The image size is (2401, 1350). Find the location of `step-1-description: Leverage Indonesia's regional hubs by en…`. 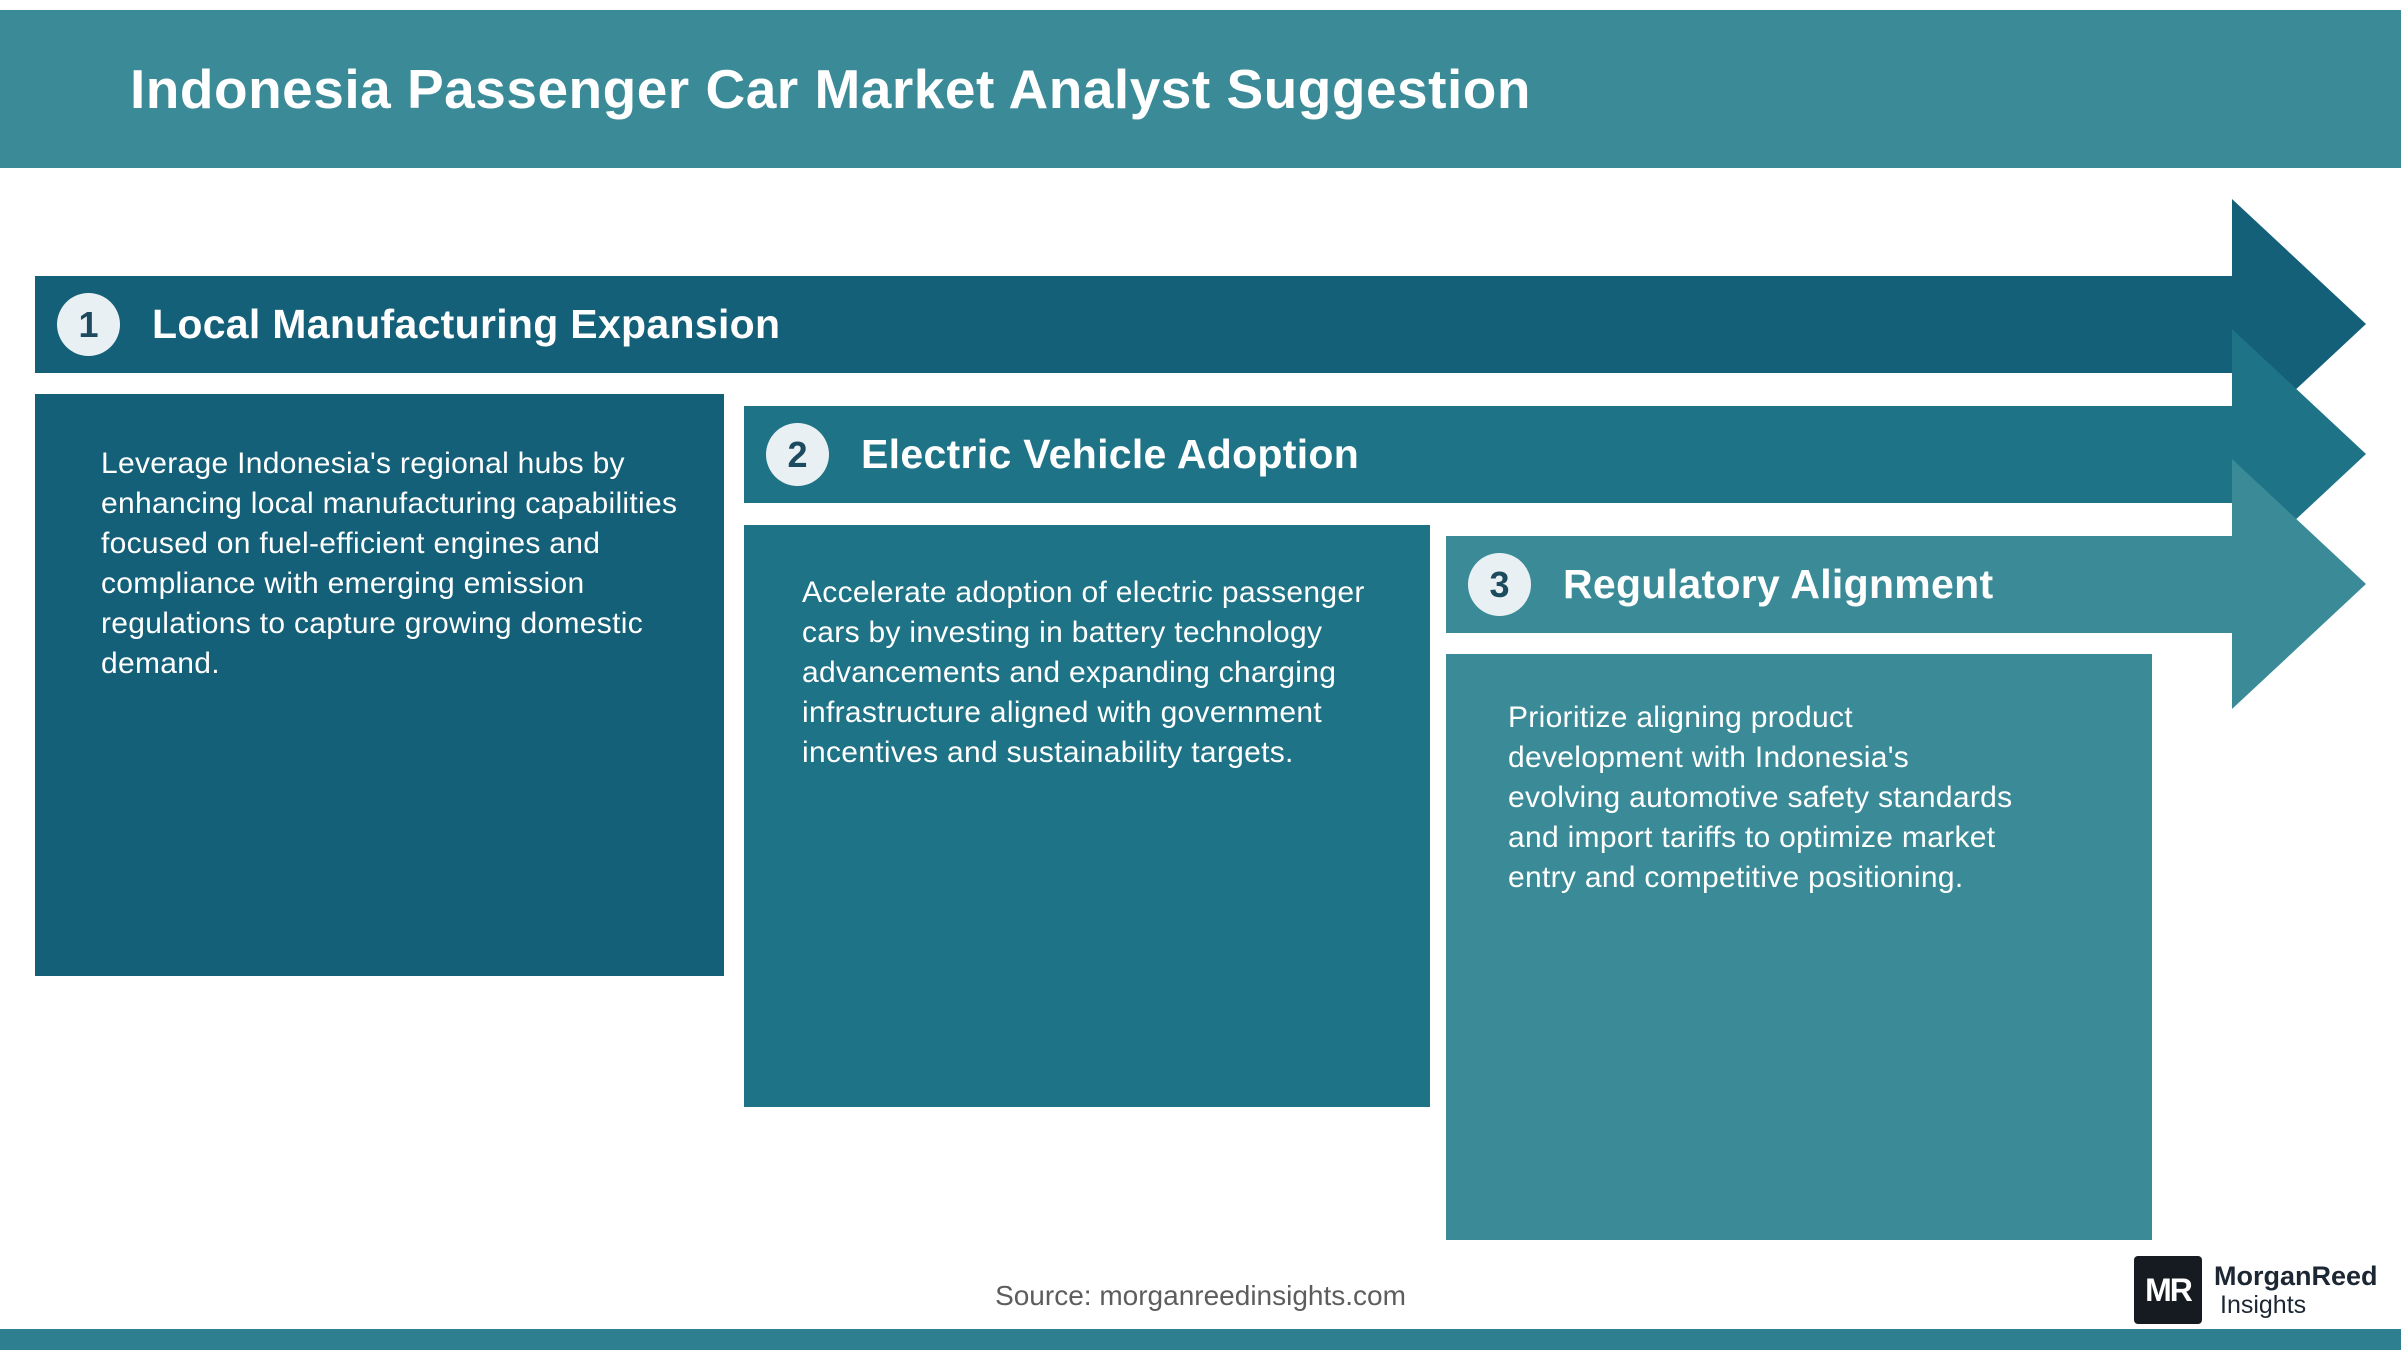

step-1-description: Leverage Indonesia's regional hubs by en… is located at coordinates (379, 685).